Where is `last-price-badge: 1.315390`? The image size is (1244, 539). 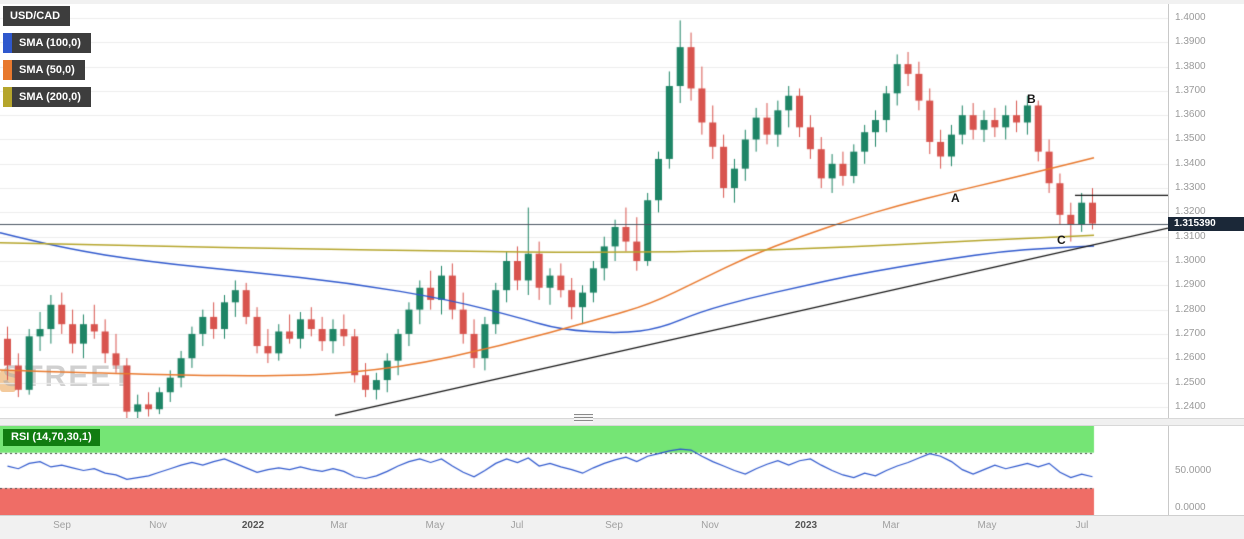 last-price-badge: 1.315390 is located at coordinates (1206, 223).